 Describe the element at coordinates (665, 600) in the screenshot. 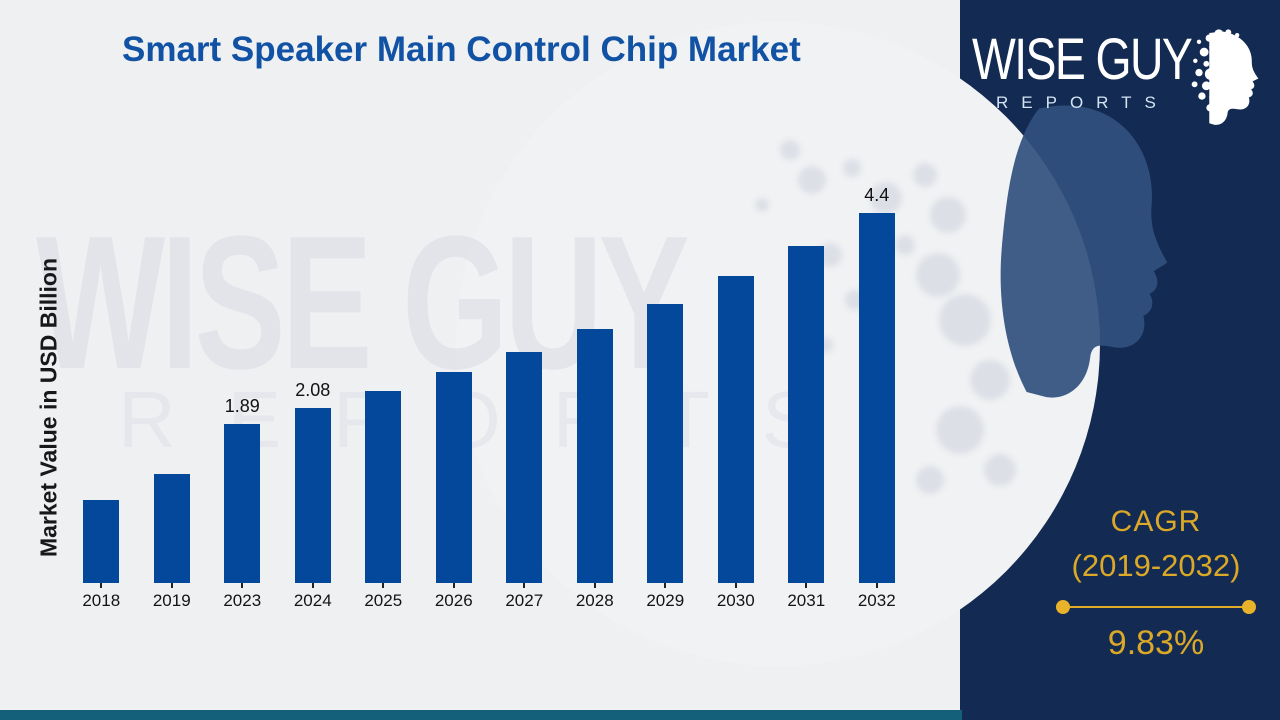

I see `x-axis-label: 2029` at that location.